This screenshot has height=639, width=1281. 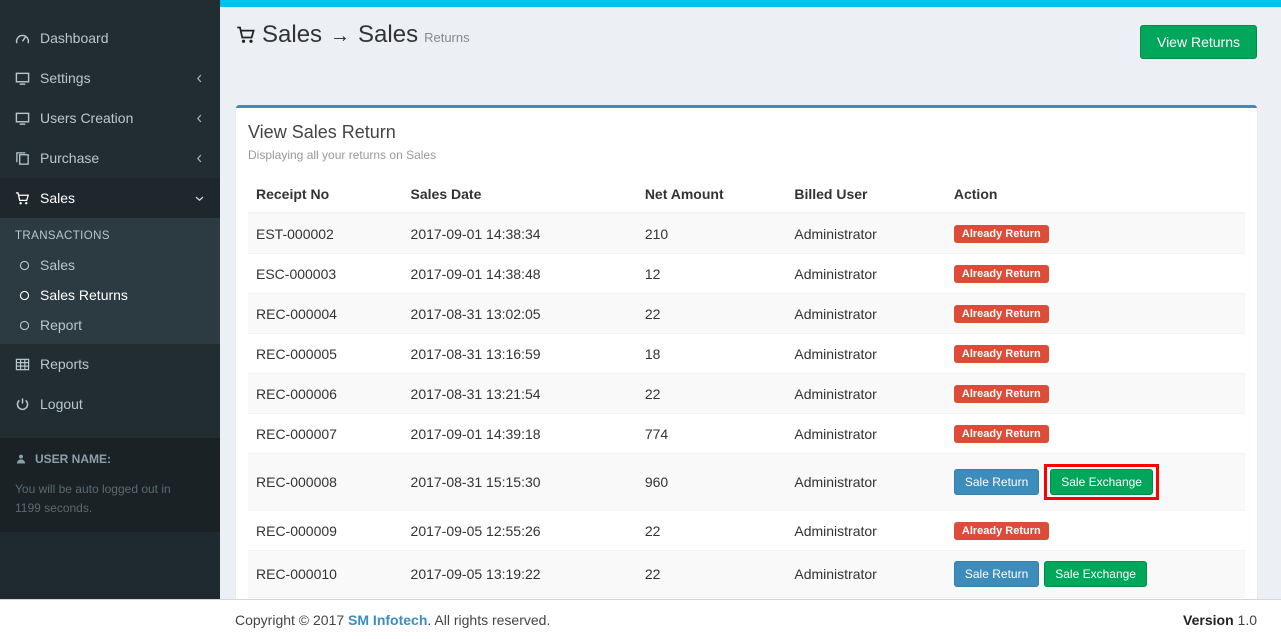 What do you see at coordinates (110, 158) in the screenshot?
I see `sidebar-item-purchase: Purchase` at bounding box center [110, 158].